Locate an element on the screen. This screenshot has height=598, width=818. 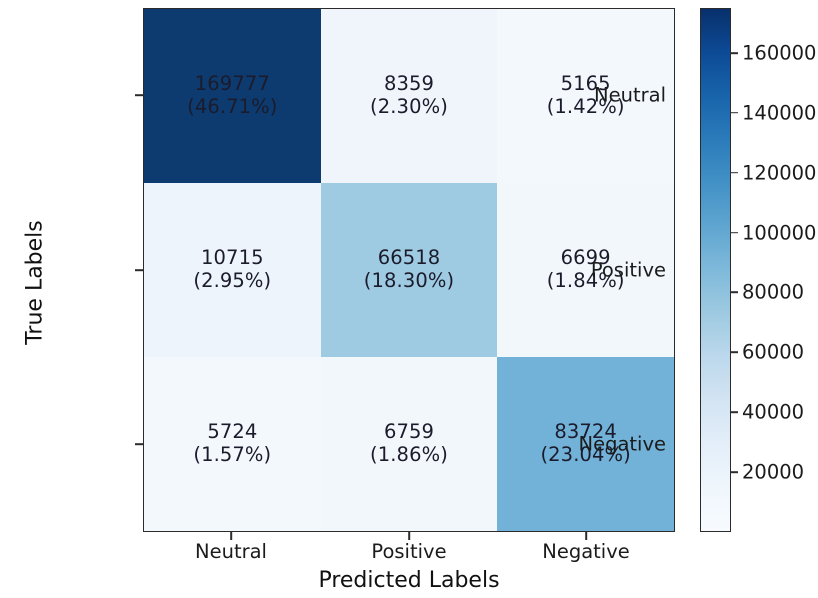
cell-label: 66518 (18.30%) is located at coordinates (409, 269).